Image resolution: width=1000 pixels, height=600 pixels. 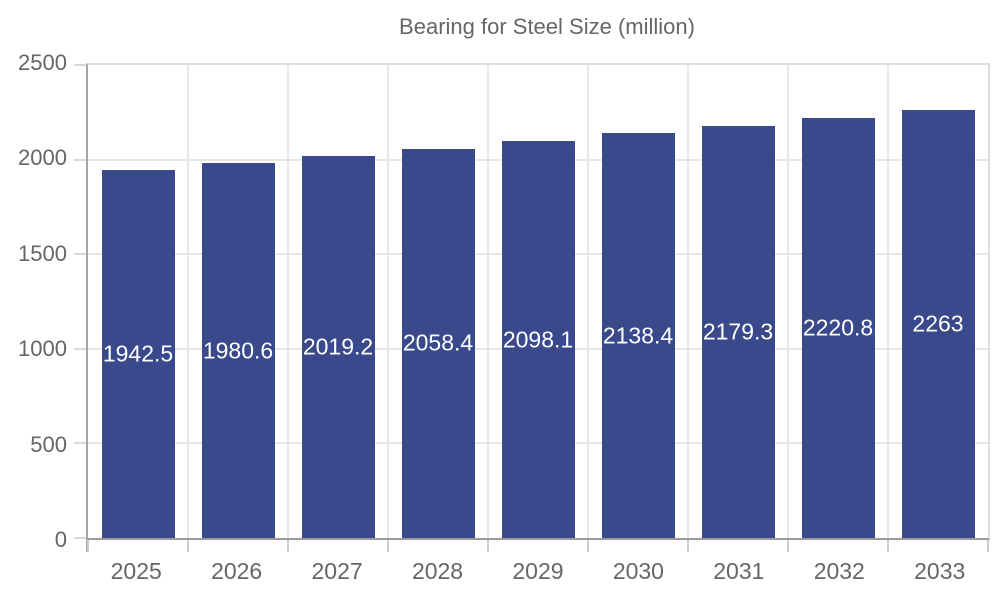 What do you see at coordinates (940, 571) in the screenshot?
I see `x-axis-label: 2033` at bounding box center [940, 571].